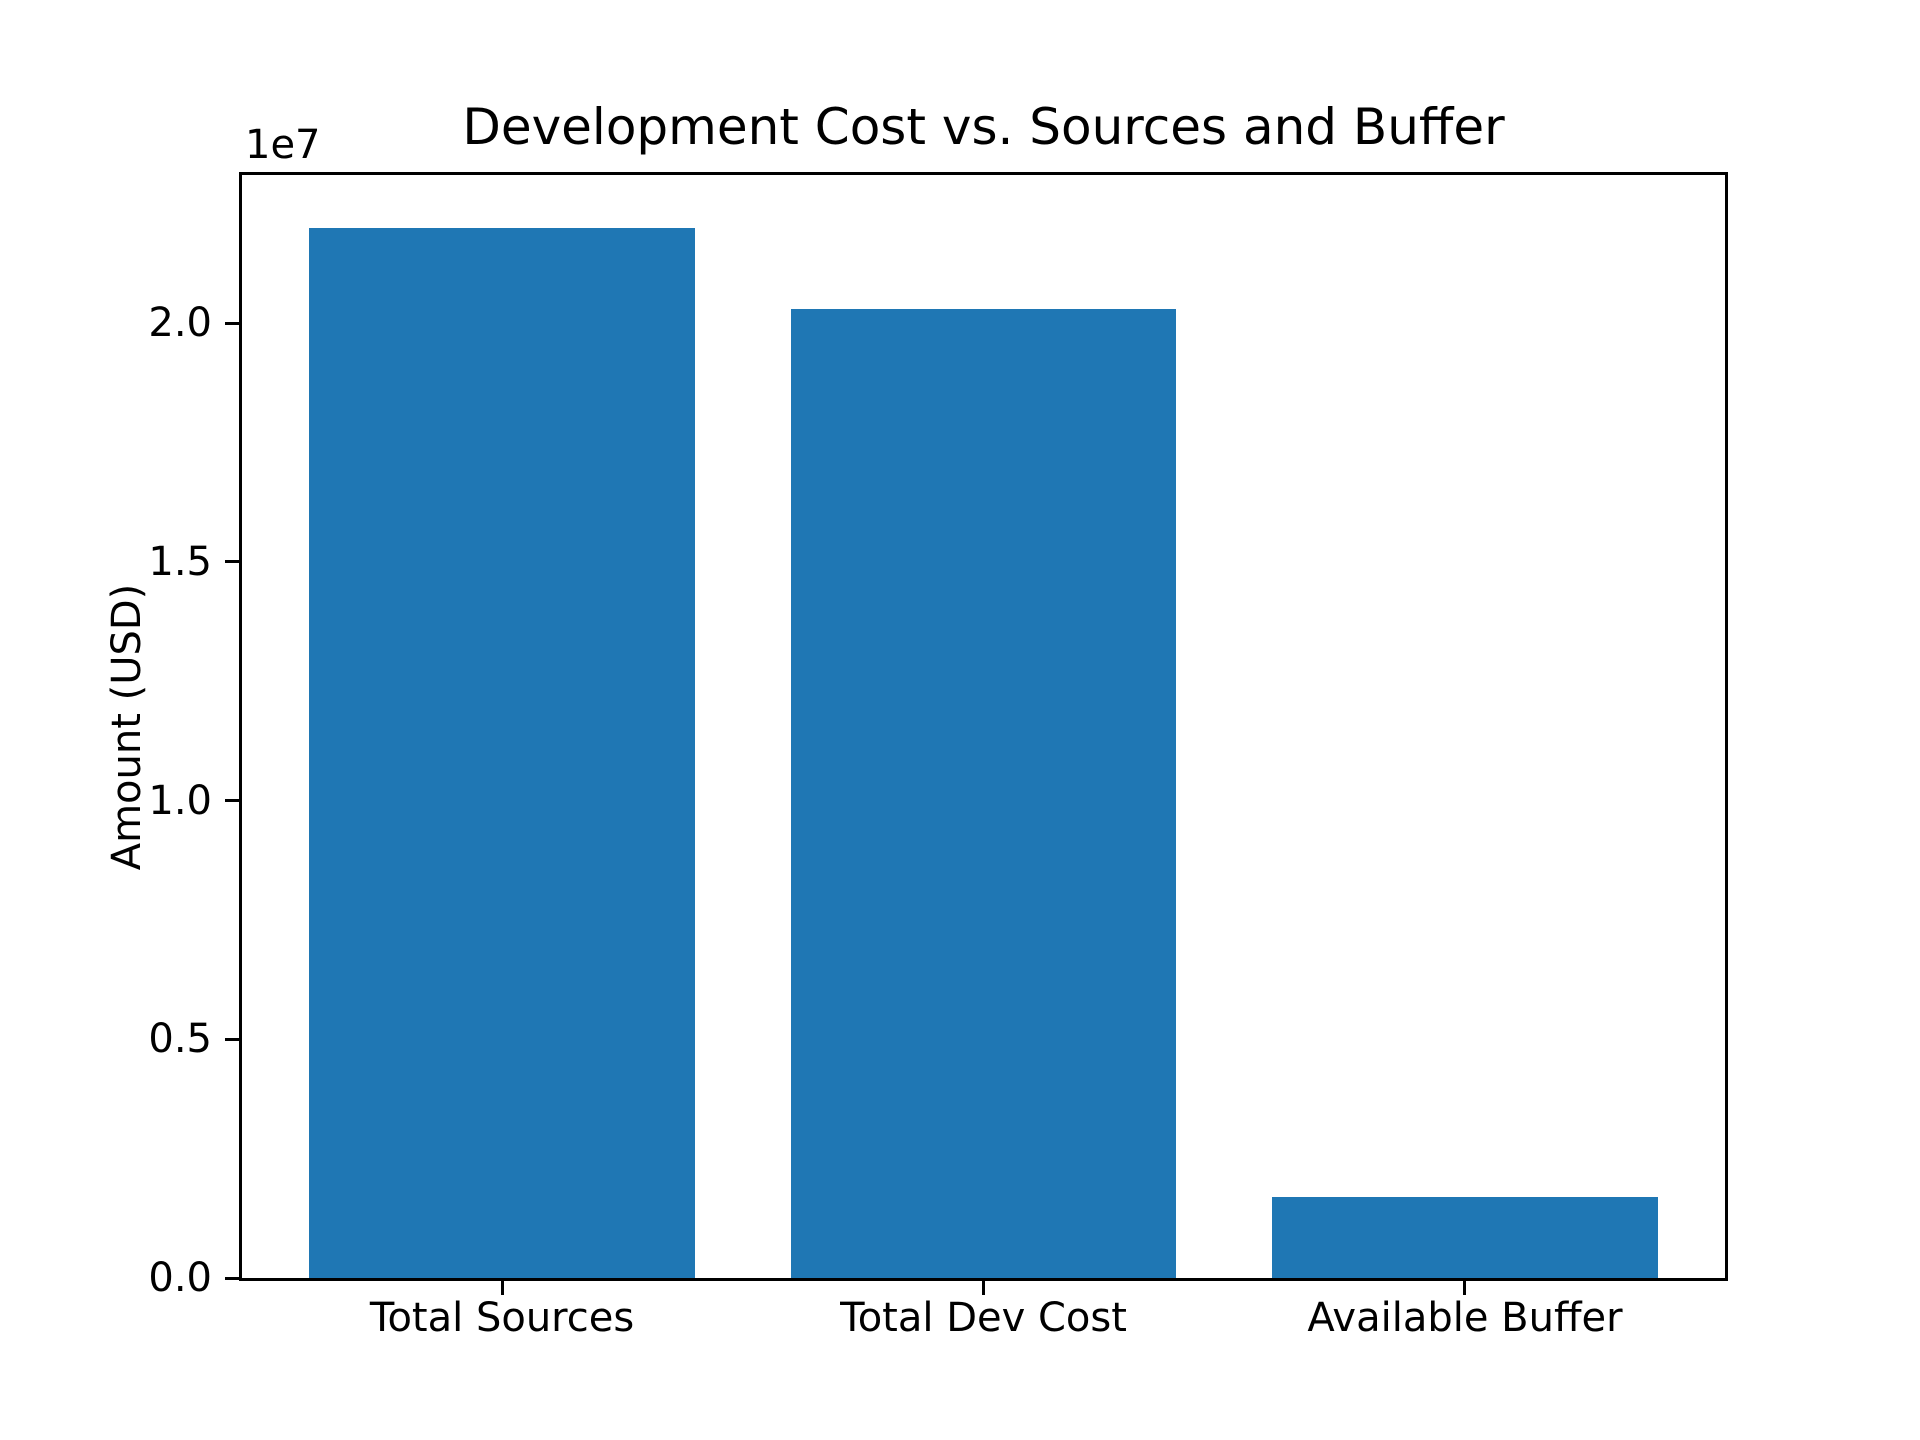 The height and width of the screenshot is (1440, 1920). Describe the element at coordinates (180, 800) in the screenshot. I see `y-tick-label: 1.0` at that location.